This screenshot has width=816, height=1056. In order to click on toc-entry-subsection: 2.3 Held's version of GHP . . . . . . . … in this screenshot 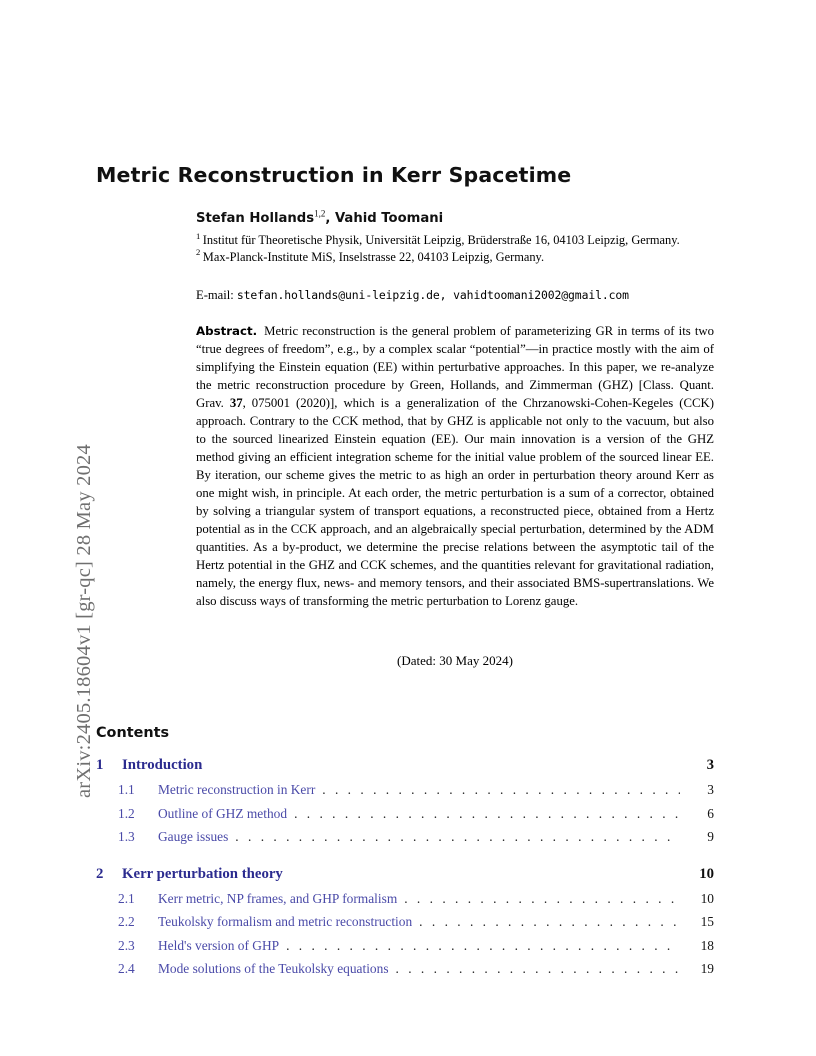, I will do `click(405, 950)`.